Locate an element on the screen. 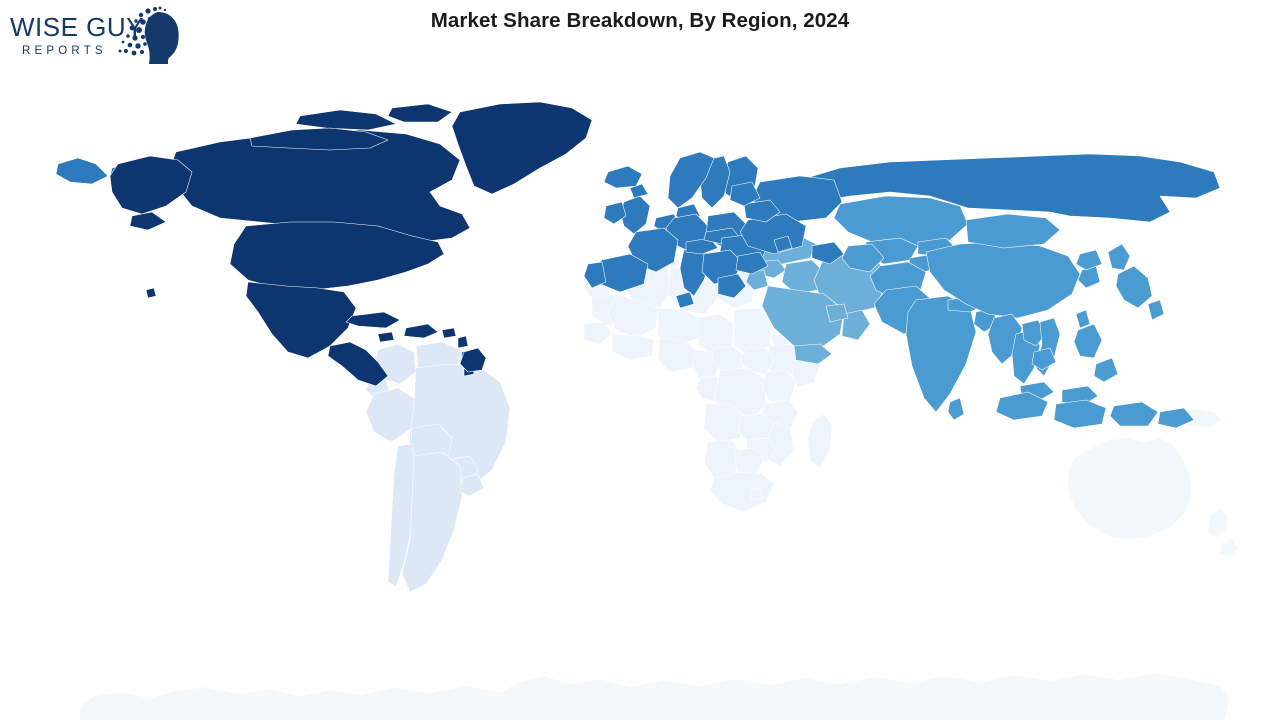 The height and width of the screenshot is (720, 1280). country-cambodia is located at coordinates (1044, 359).